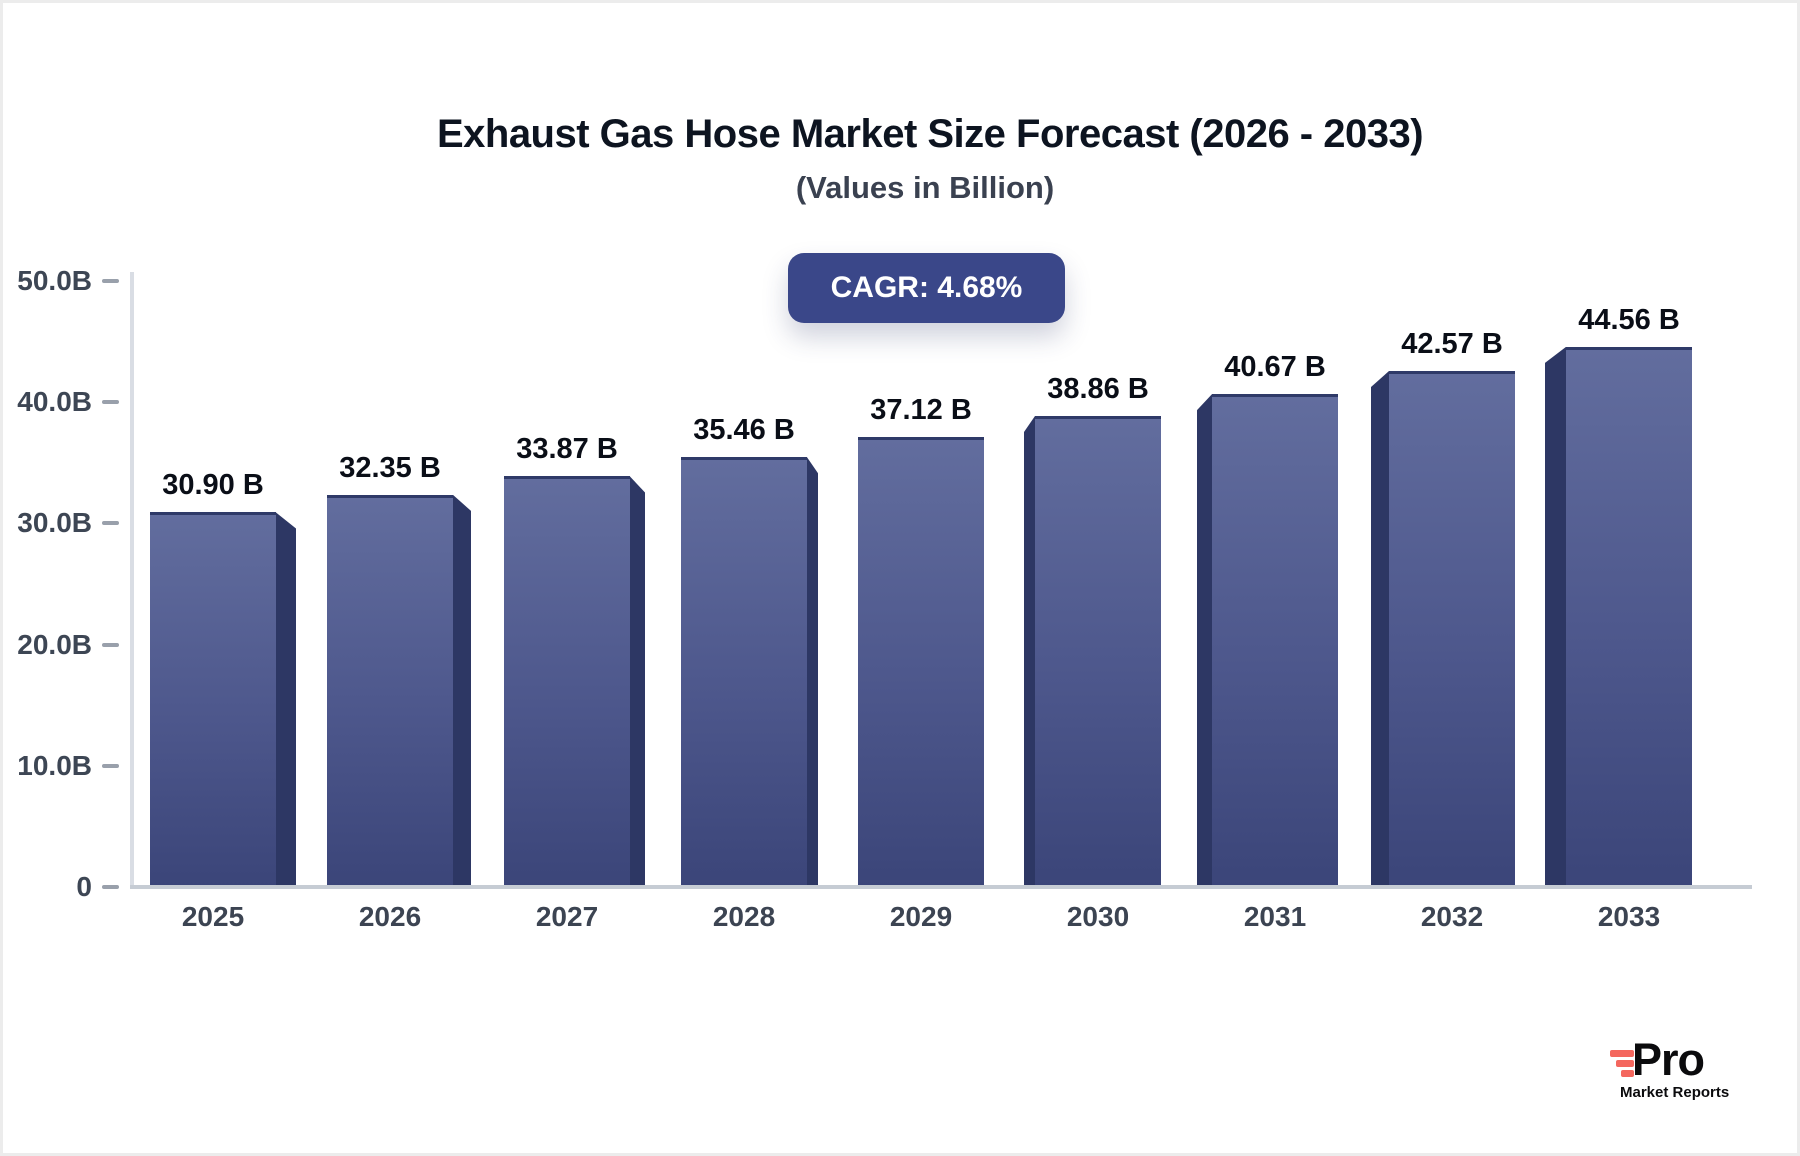 The image size is (1800, 1156). I want to click on y-axis-line, so click(132, 580).